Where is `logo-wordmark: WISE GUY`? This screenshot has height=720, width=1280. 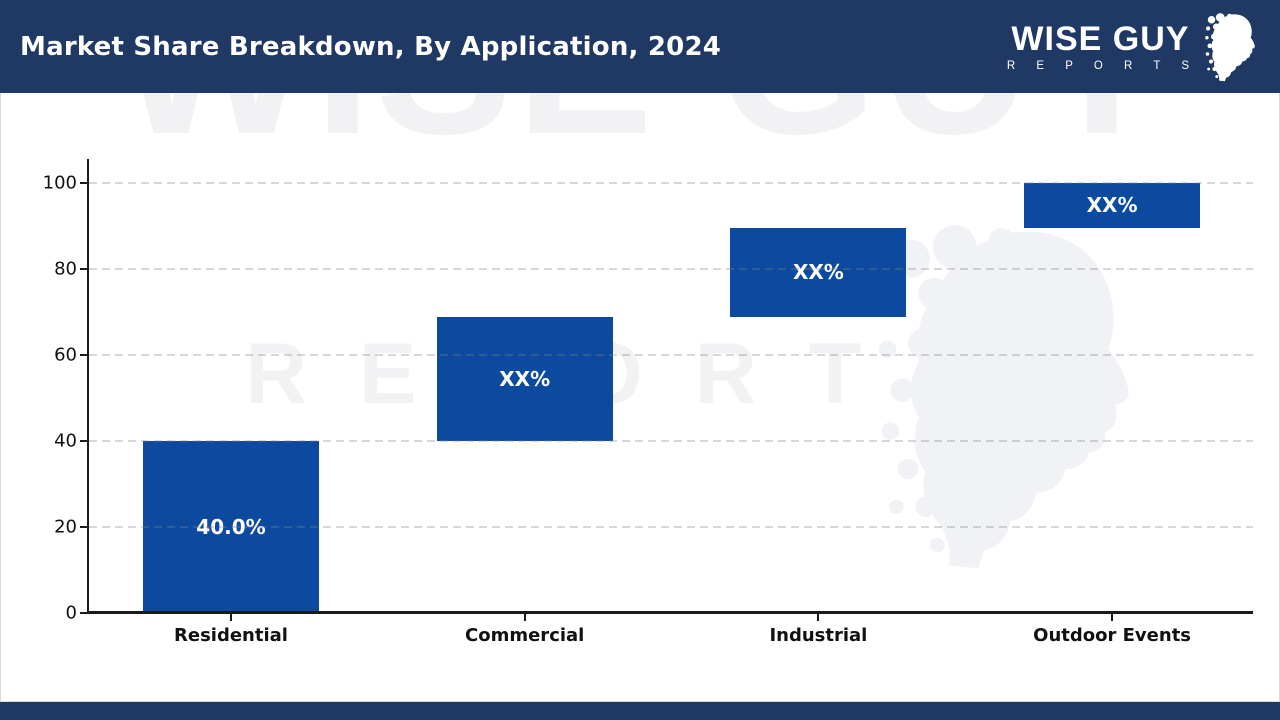
logo-wordmark: WISE GUY is located at coordinates (1100, 38).